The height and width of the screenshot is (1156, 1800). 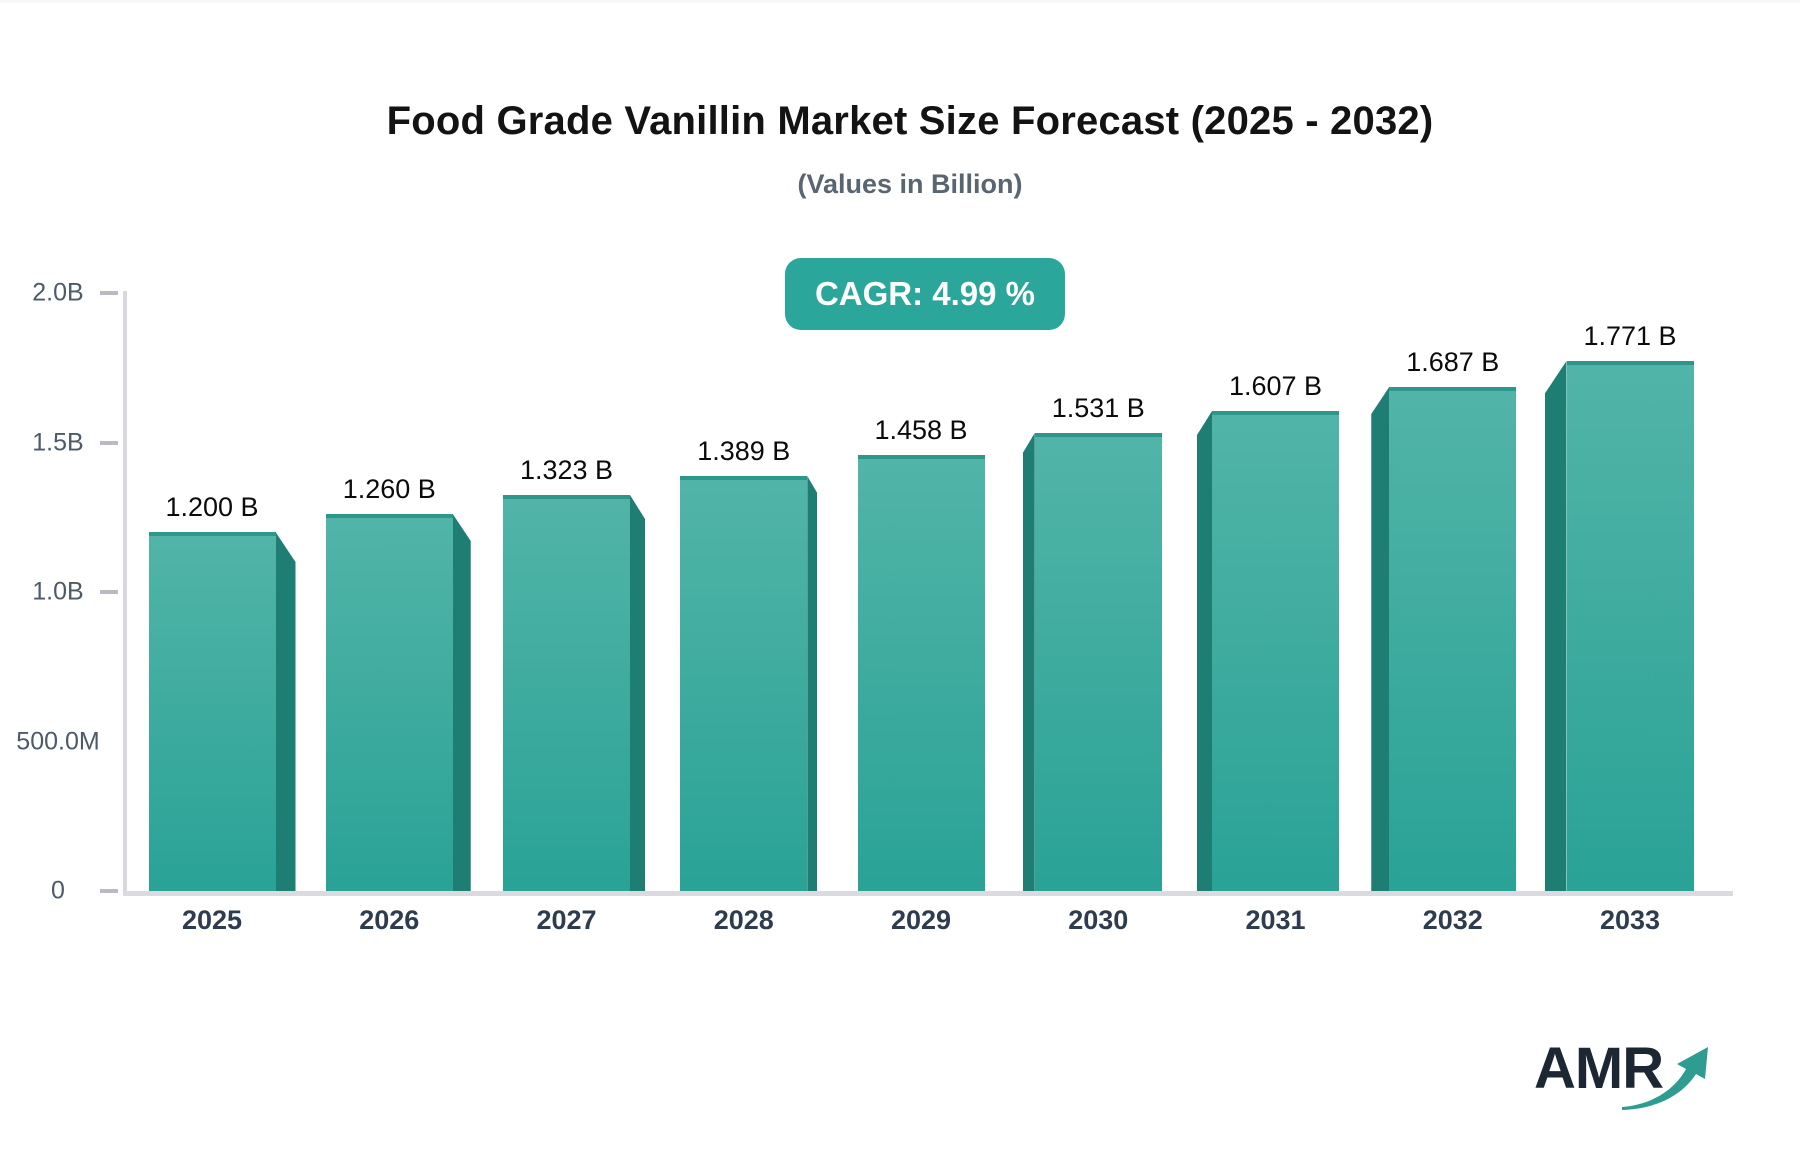 I want to click on y-tick-label: 500.0M, so click(x=58, y=741).